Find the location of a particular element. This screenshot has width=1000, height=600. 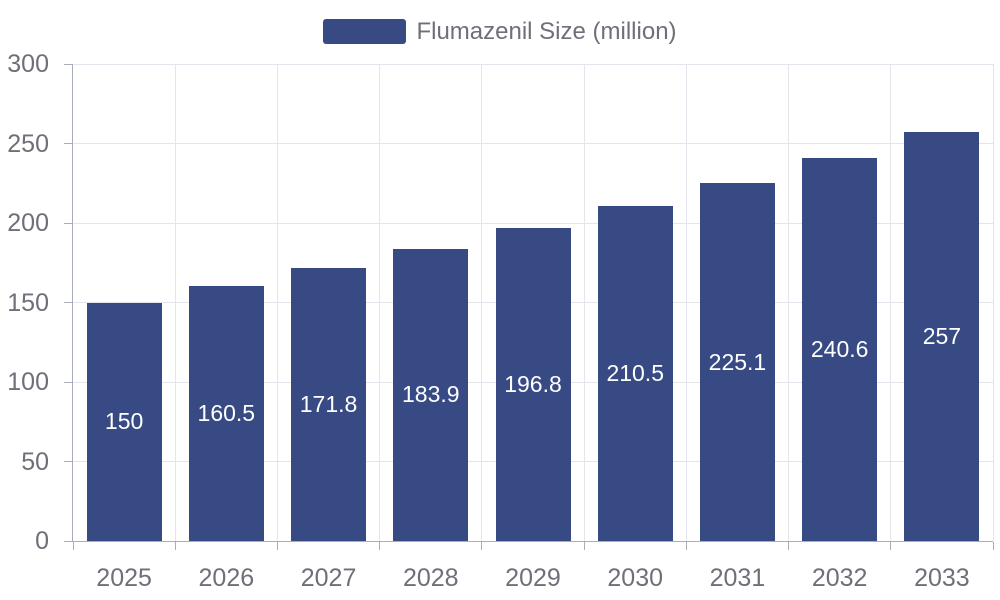

bar-2031: 225.1 is located at coordinates (737, 362).